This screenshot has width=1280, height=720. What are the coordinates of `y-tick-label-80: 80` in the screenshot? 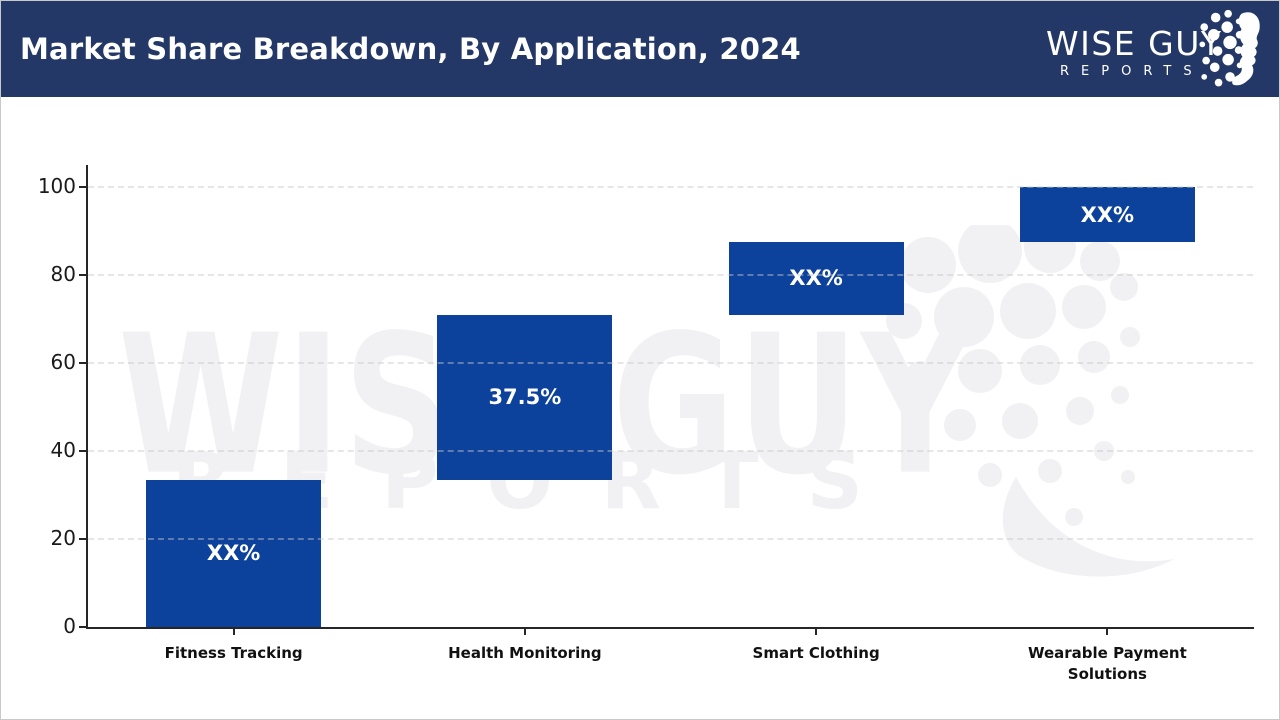 It's located at (63, 274).